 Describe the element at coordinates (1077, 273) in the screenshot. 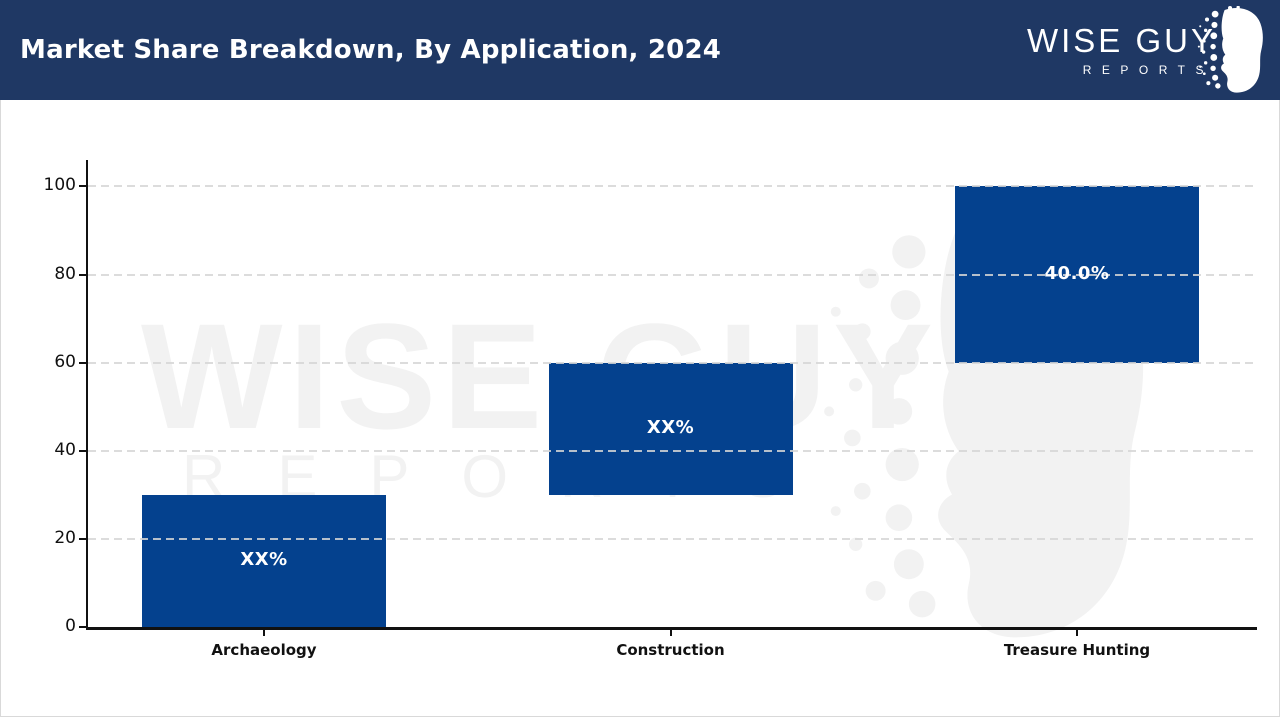

I see `bar-value-label: 40.0%` at that location.